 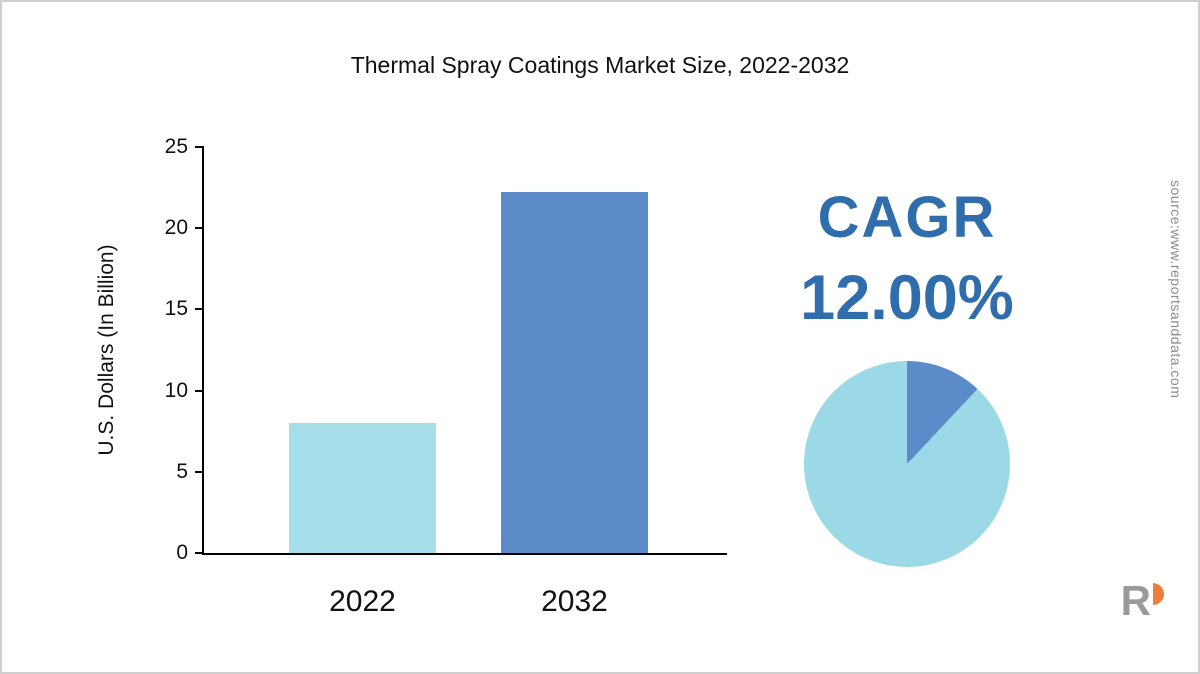 What do you see at coordinates (362, 601) in the screenshot?
I see `x-tick-label-2022: 2022` at bounding box center [362, 601].